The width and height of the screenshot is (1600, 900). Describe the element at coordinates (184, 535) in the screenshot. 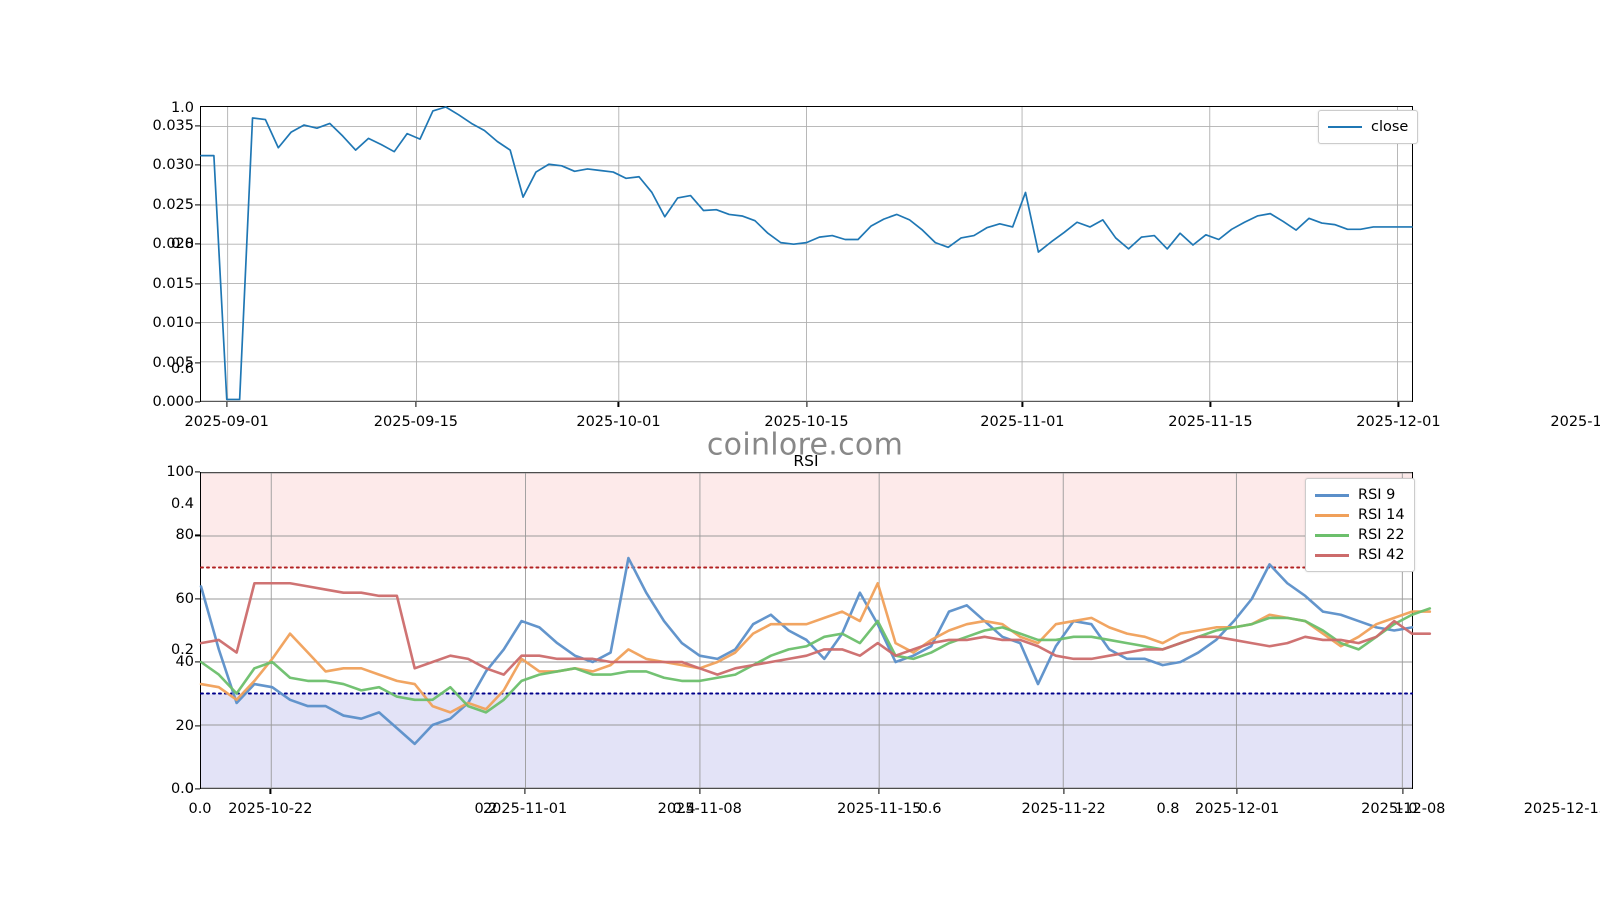

I see `rsi-ytick-label: 80` at that location.